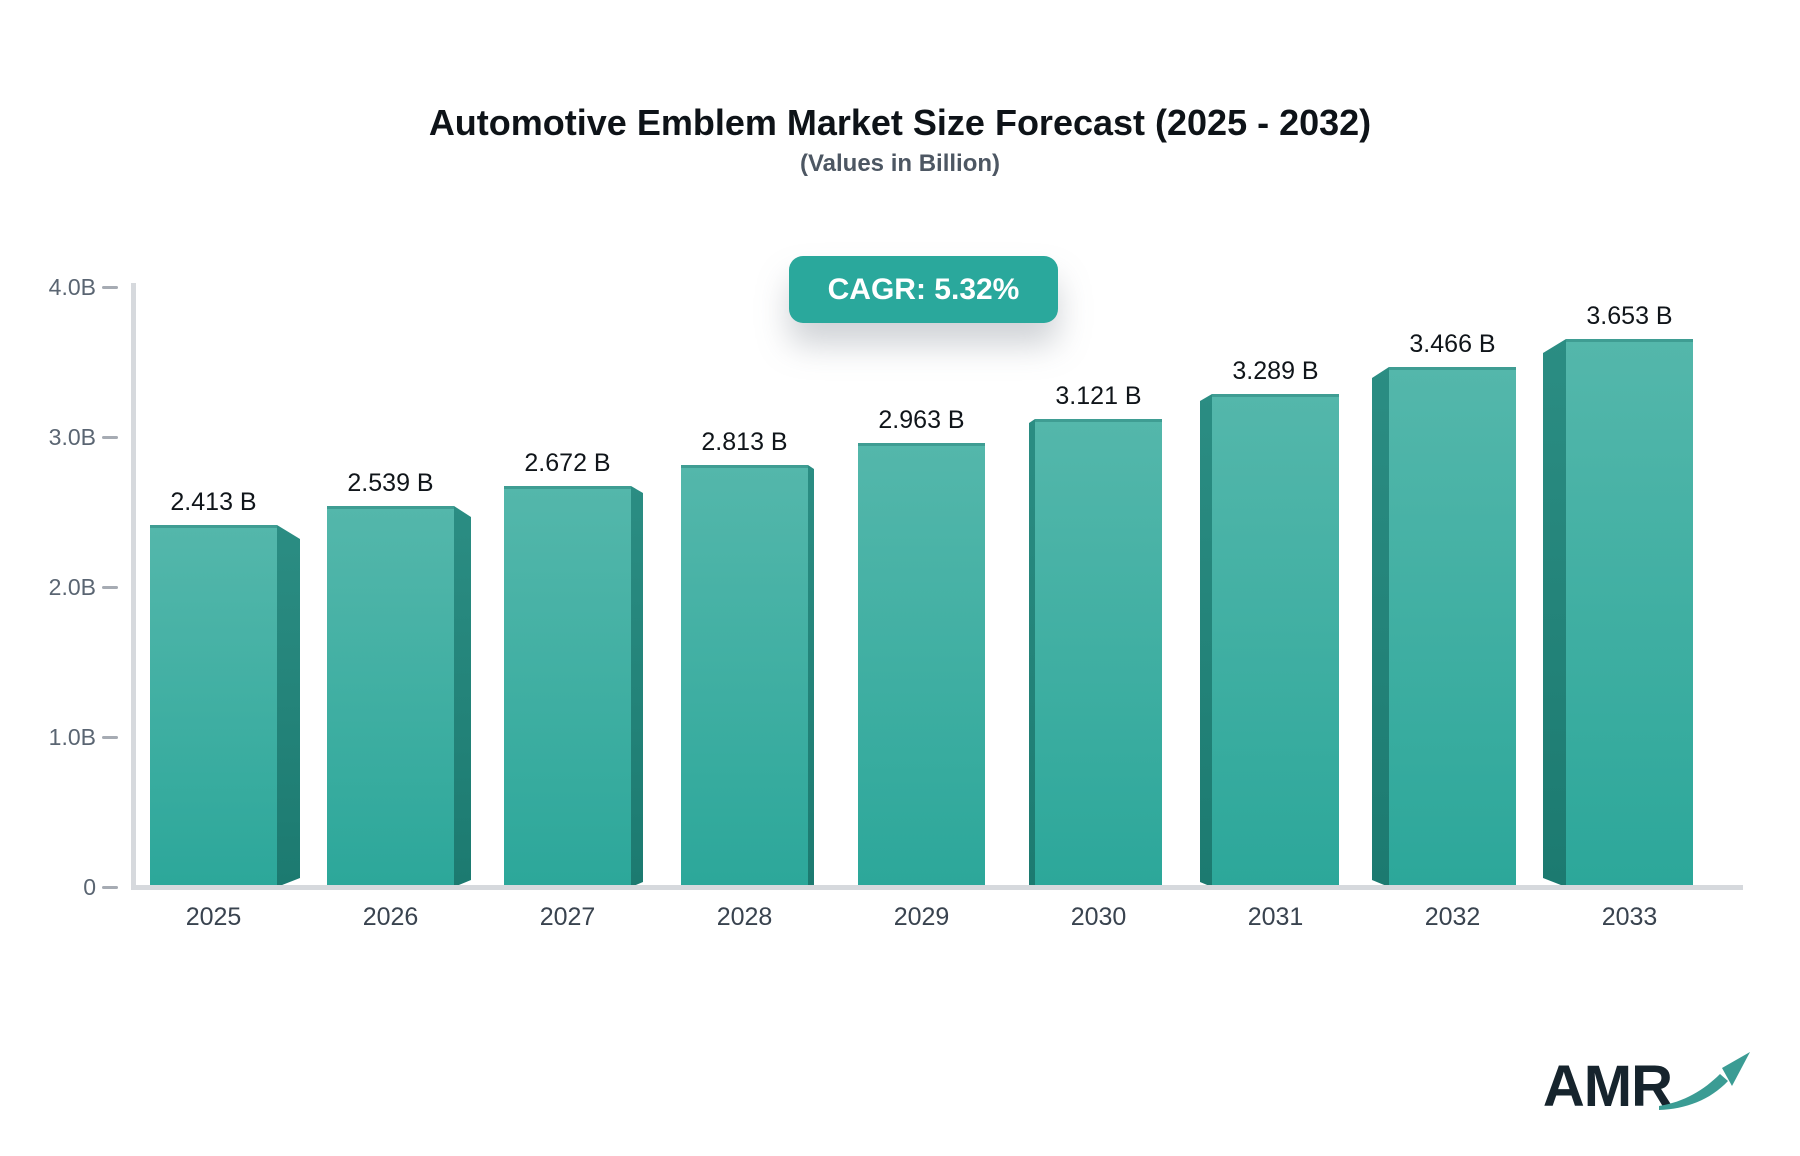 The width and height of the screenshot is (1800, 1156). I want to click on trend-up-arrow-icon, so click(1704, 1081).